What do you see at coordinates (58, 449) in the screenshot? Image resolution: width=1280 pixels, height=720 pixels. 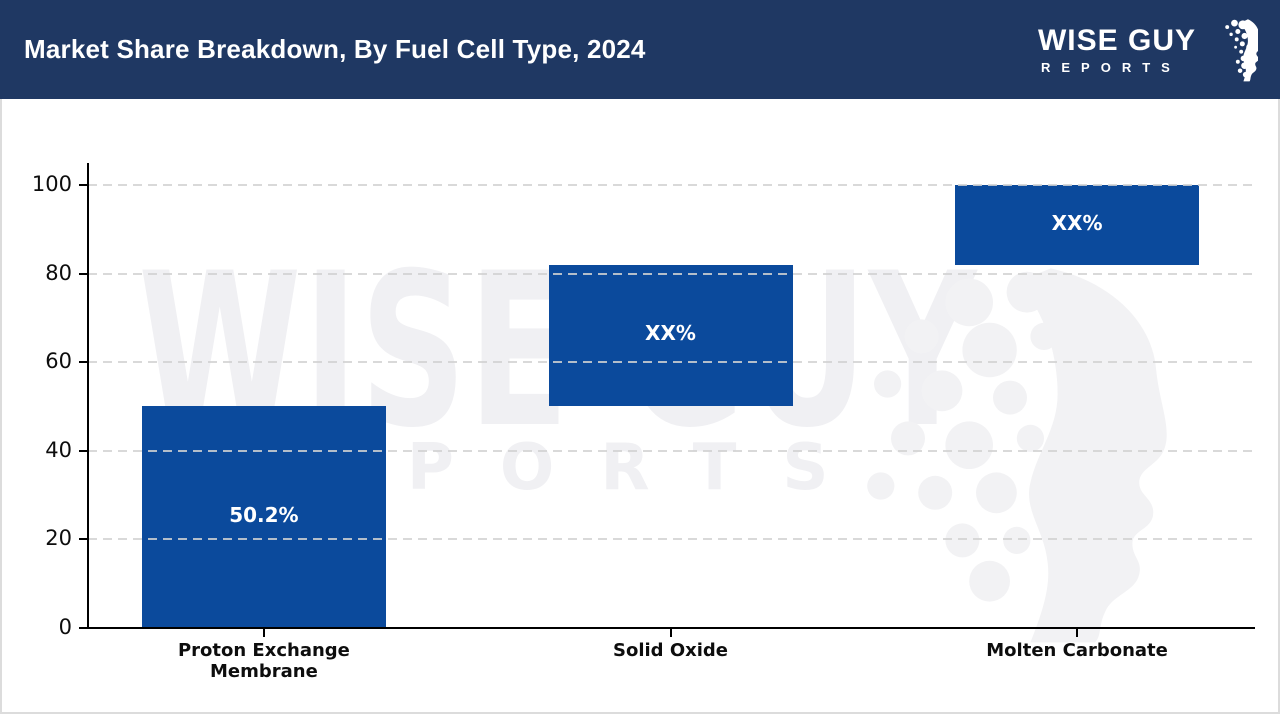 I see `y-tick-label: 40` at bounding box center [58, 449].